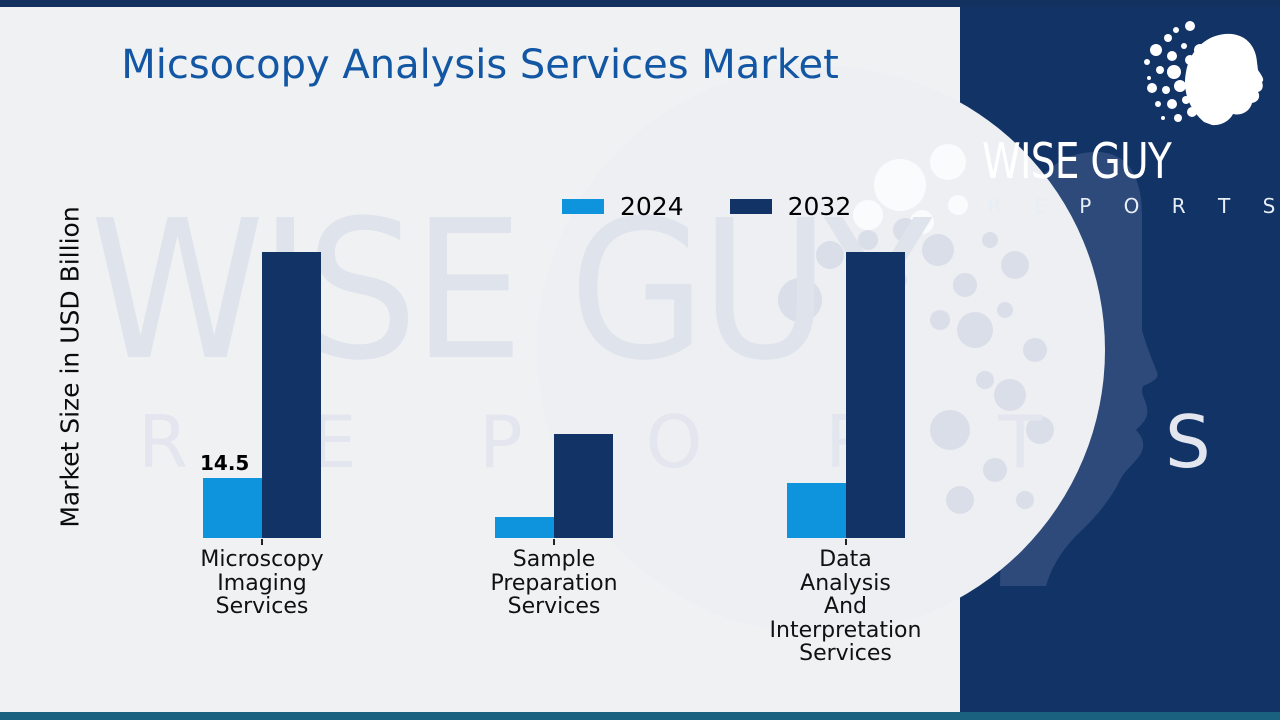  I want to click on category-label-1: Sample Preparation Services, so click(554, 583).